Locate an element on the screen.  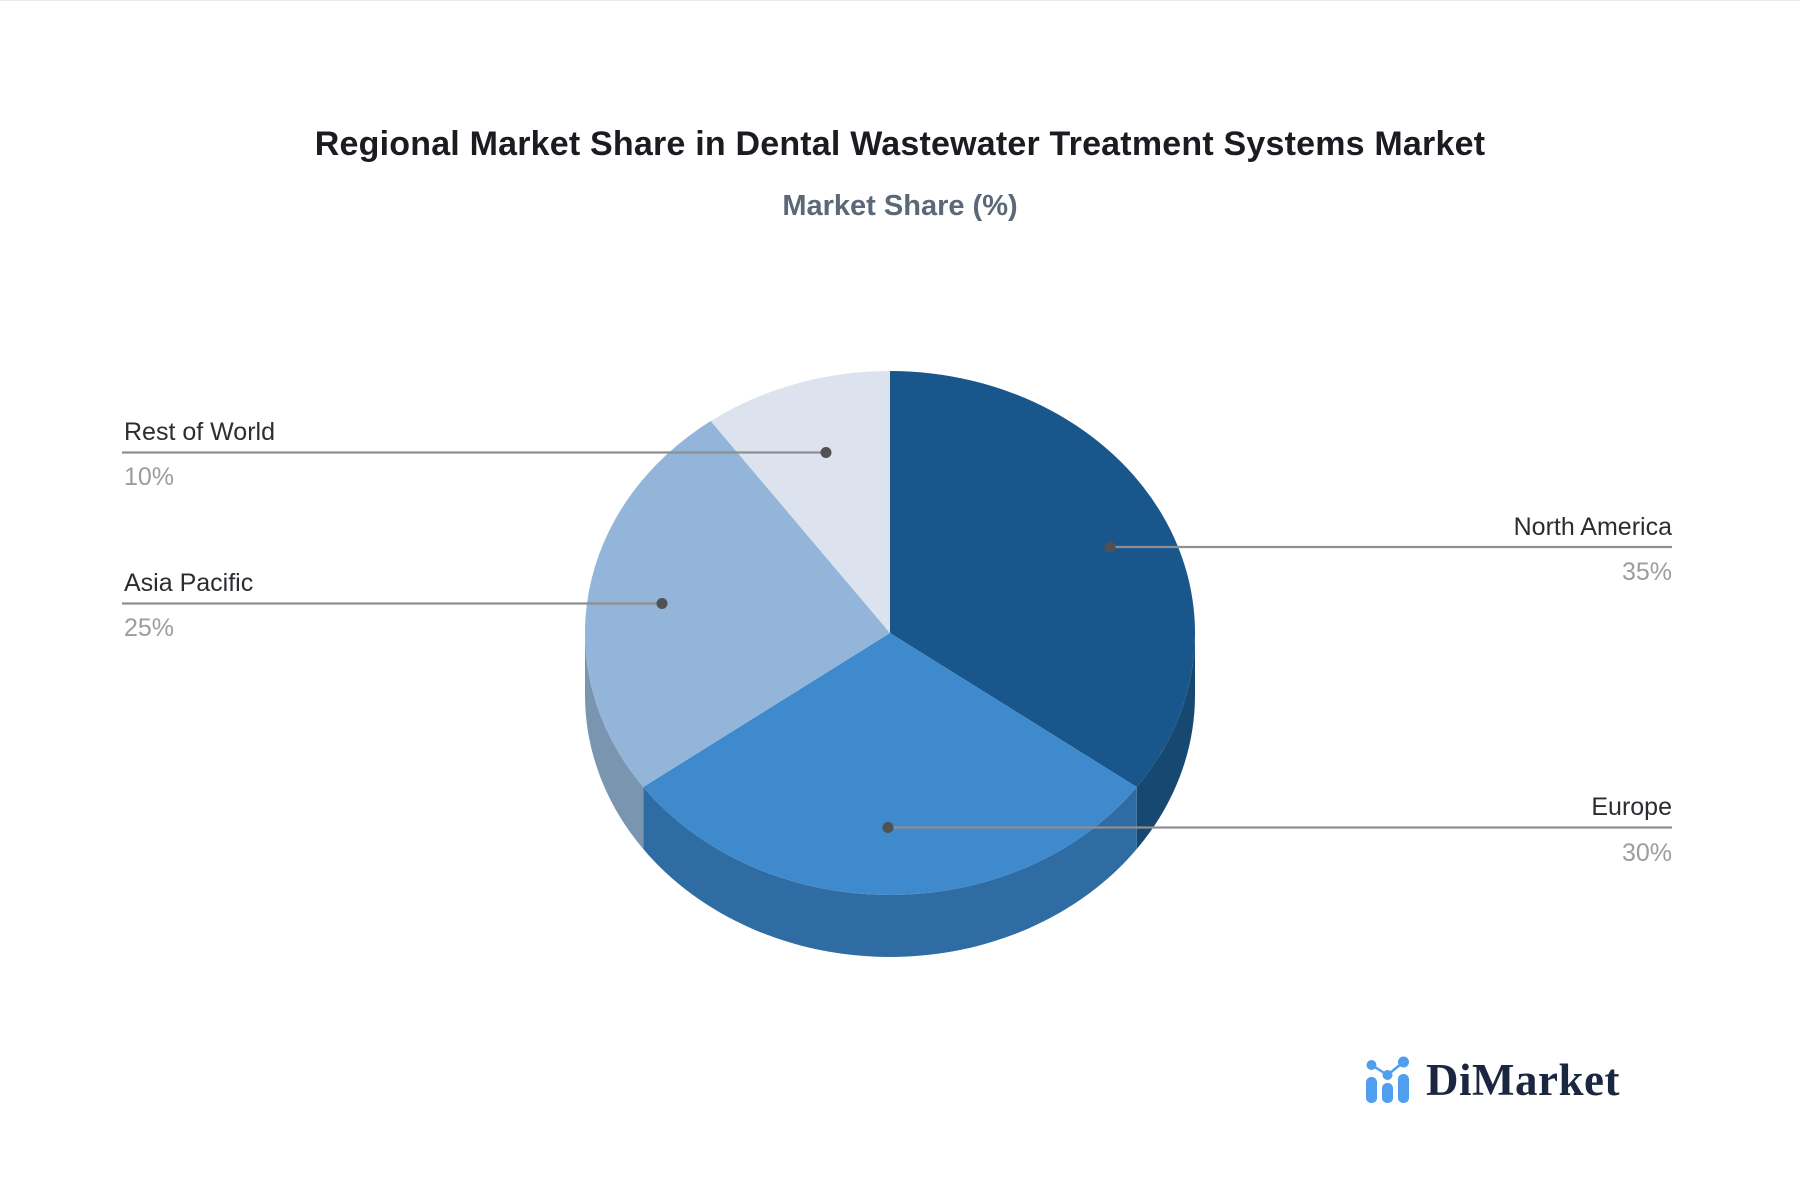
brand-logo: DiMarket is located at coordinates (1490, 1071).